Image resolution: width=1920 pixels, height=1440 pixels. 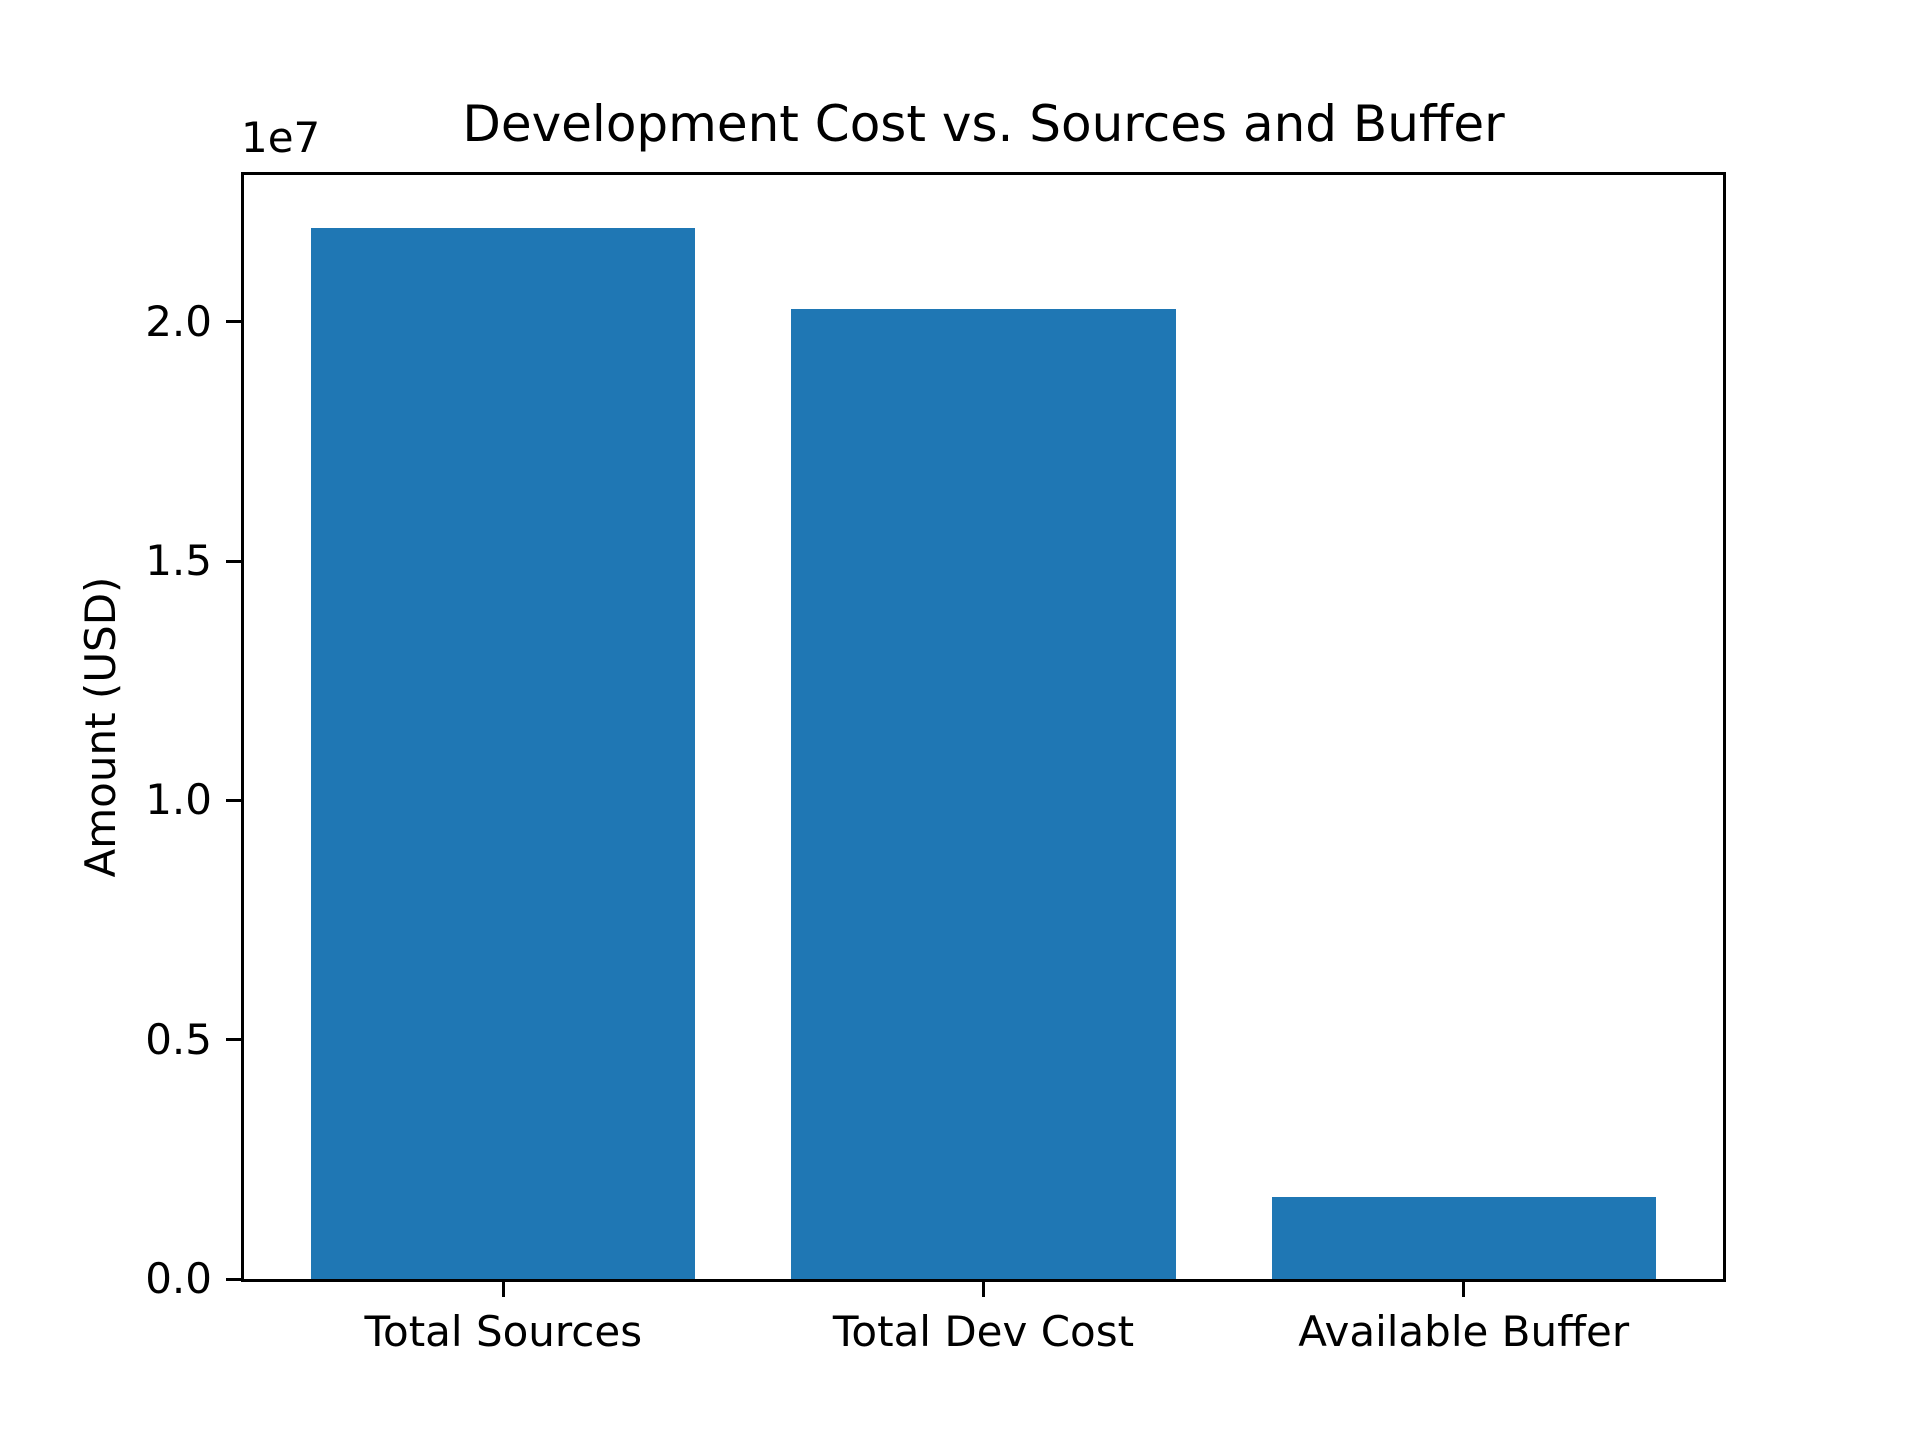 What do you see at coordinates (1464, 1331) in the screenshot?
I see `x-tick-label-available-buffer: Available Buffer` at bounding box center [1464, 1331].